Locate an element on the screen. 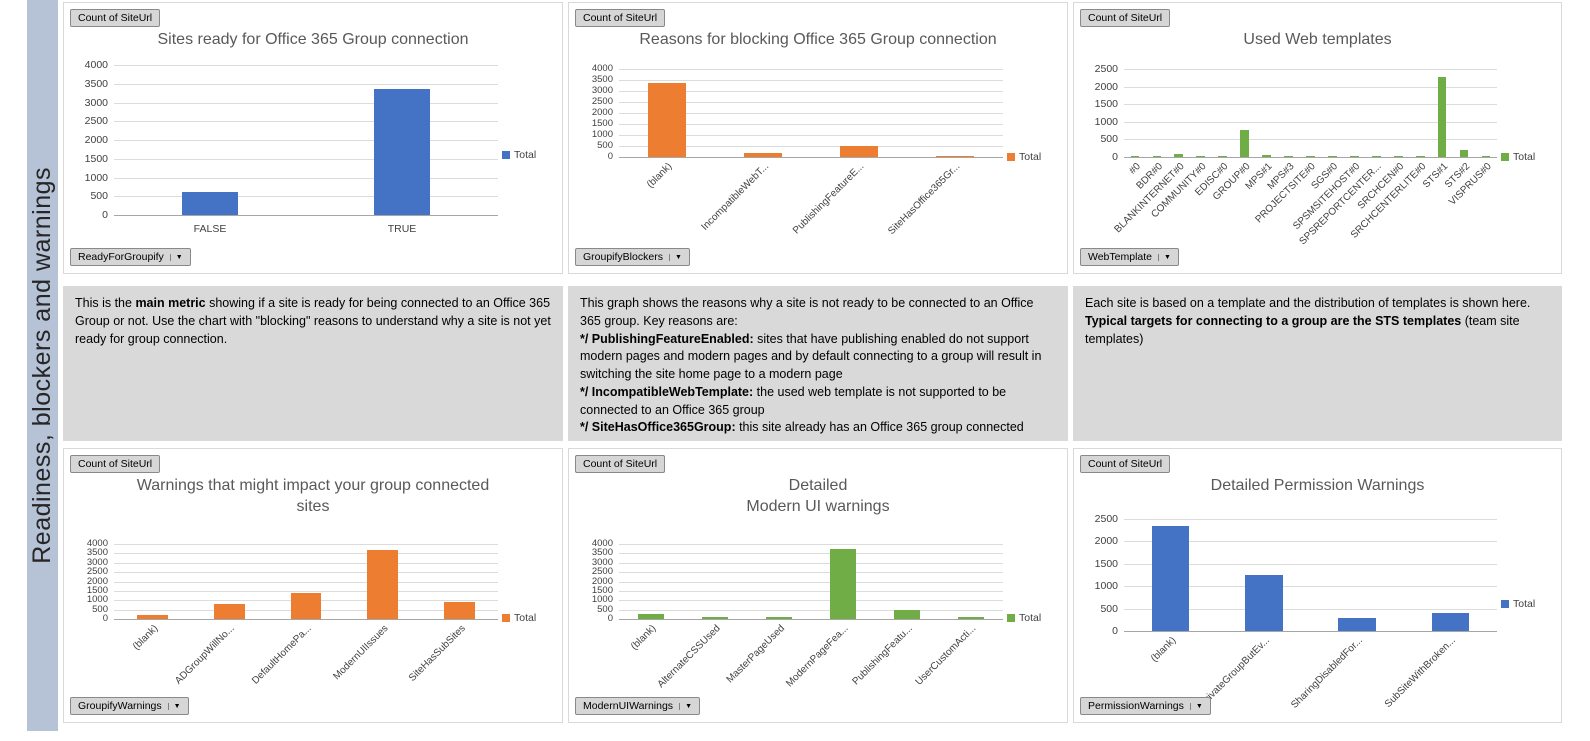 The image size is (1590, 741). x-axis-label: FALSE is located at coordinates (210, 229).